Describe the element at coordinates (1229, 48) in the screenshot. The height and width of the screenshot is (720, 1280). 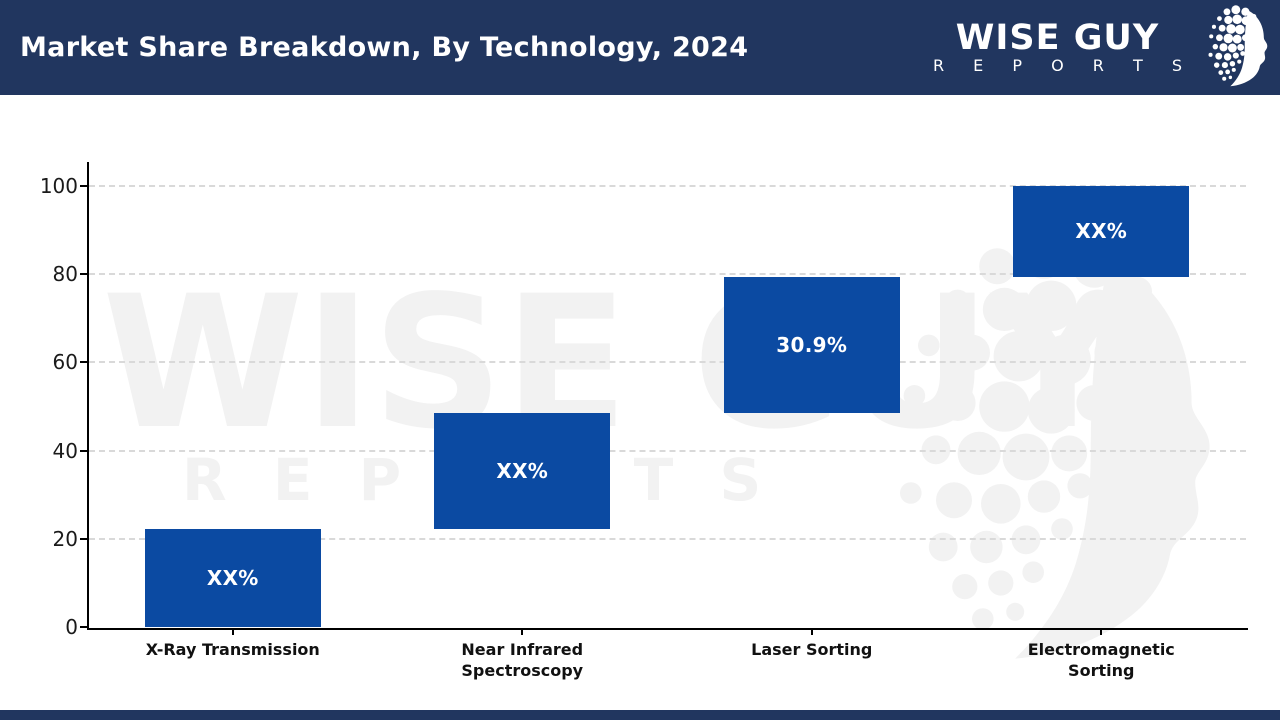
I see `brand-head-icon` at that location.